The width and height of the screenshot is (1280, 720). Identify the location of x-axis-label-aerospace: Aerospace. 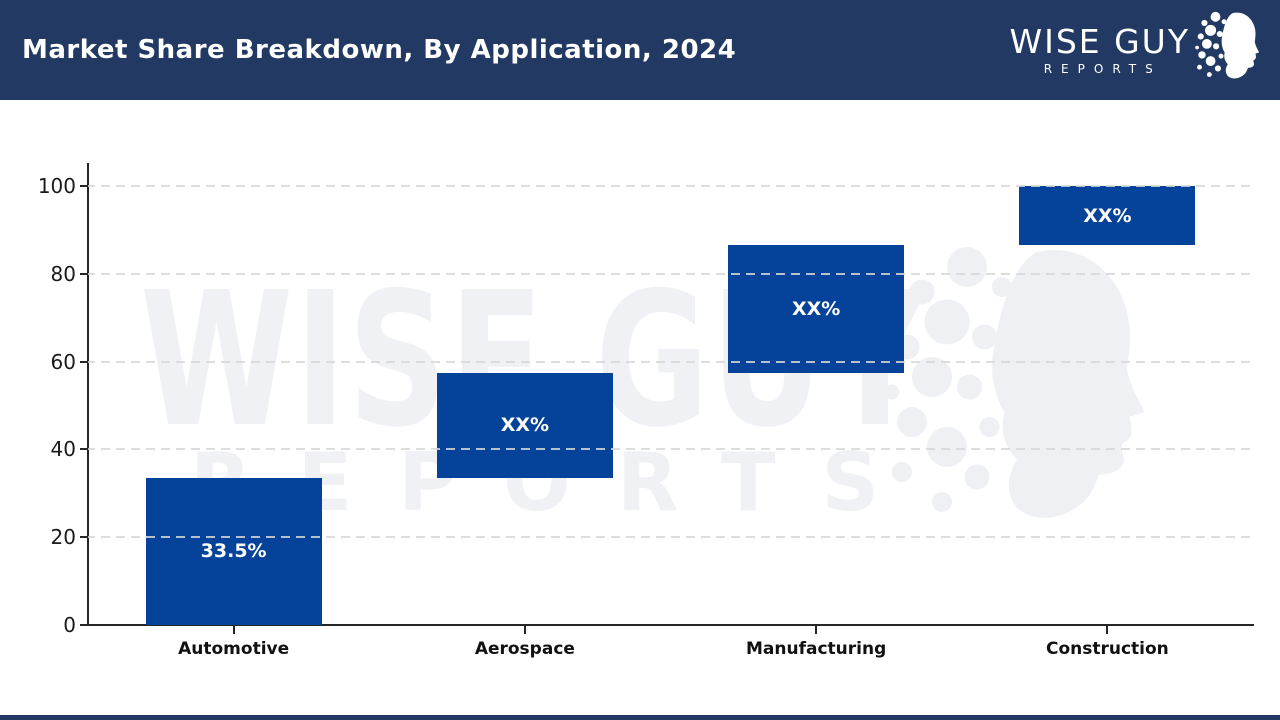
(524, 649).